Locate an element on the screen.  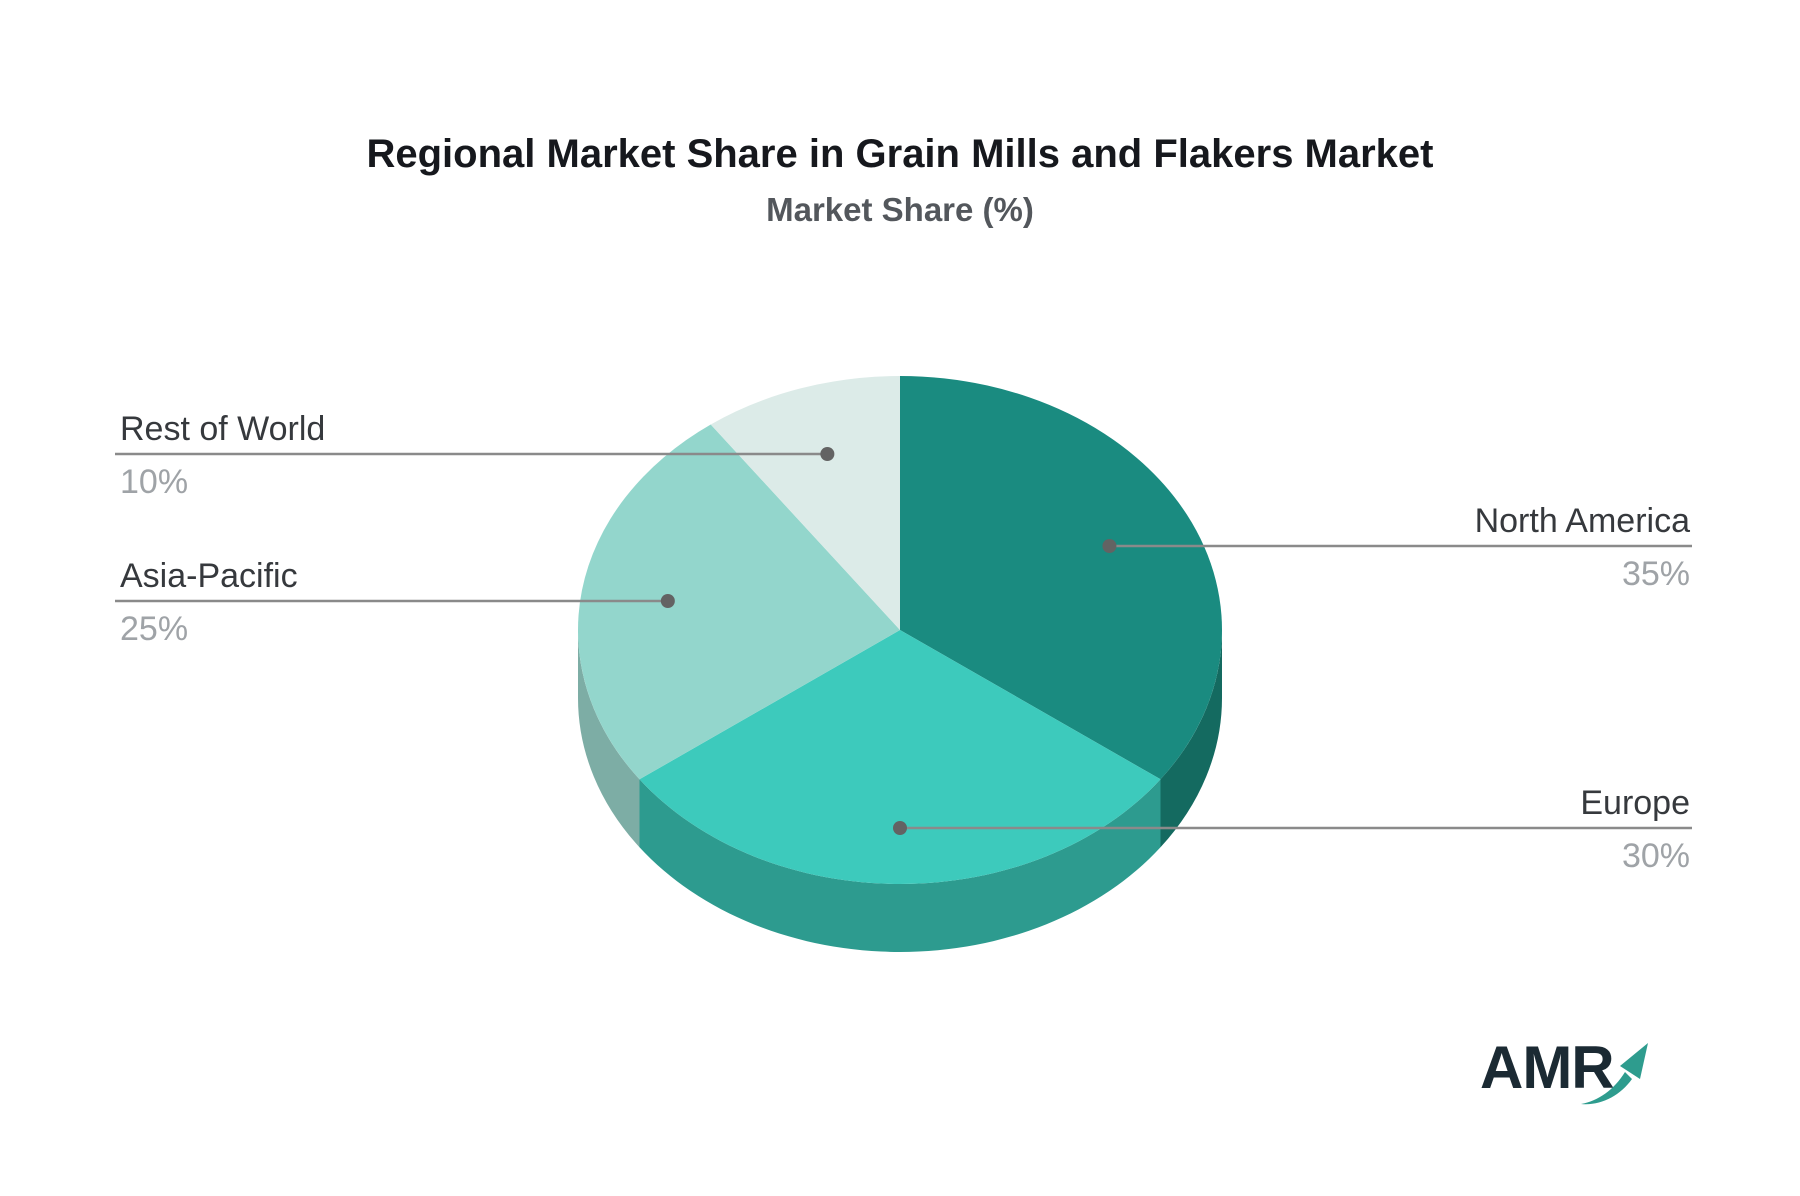
slice-value: 25% is located at coordinates (154, 629).